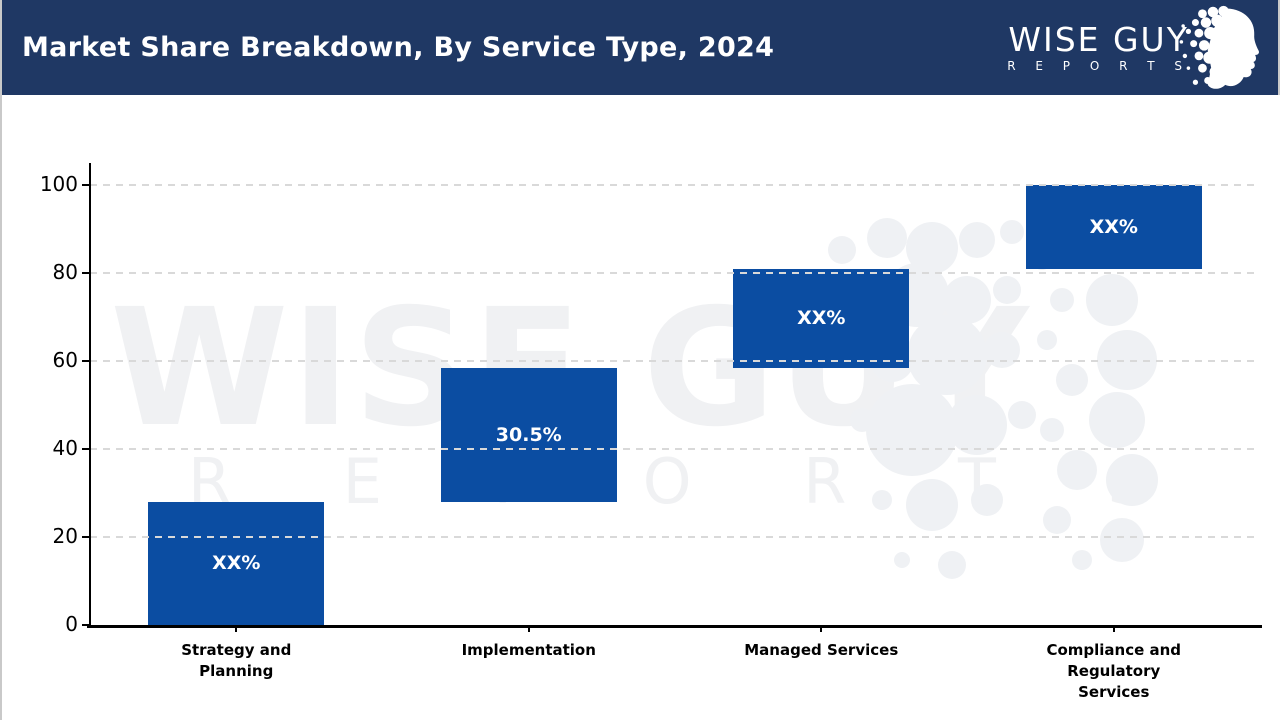 The image size is (1280, 720). Describe the element at coordinates (674, 626) in the screenshot. I see `x-axis-line` at that location.